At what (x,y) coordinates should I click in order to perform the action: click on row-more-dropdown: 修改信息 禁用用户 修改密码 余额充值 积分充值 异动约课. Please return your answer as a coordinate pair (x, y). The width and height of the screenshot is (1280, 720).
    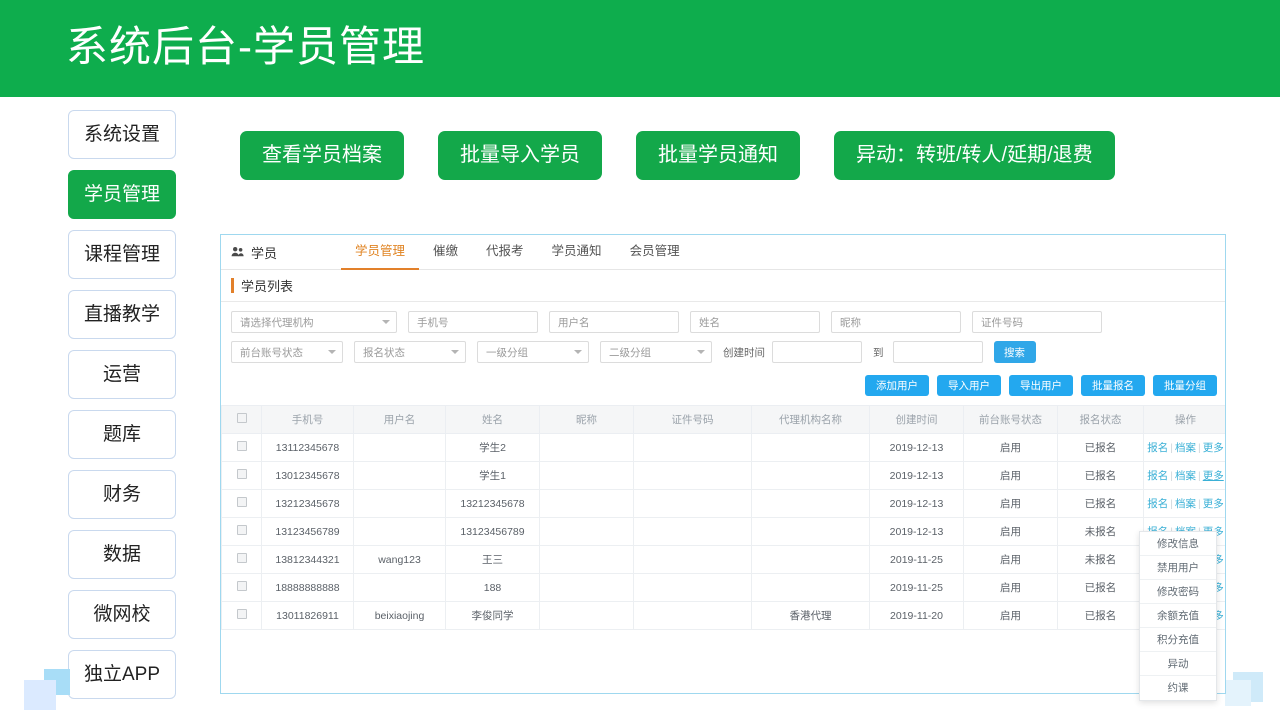
    Looking at the image, I should click on (1178, 616).